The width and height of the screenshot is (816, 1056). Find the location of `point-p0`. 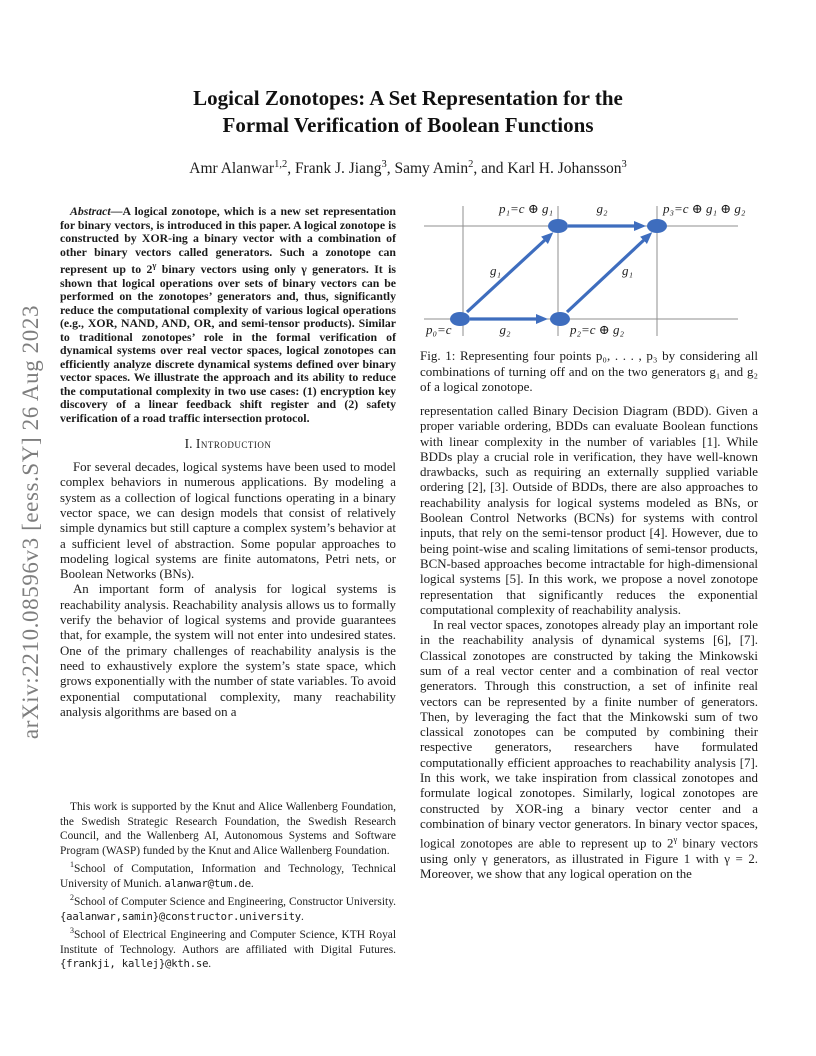

point-p0 is located at coordinates (460, 319).